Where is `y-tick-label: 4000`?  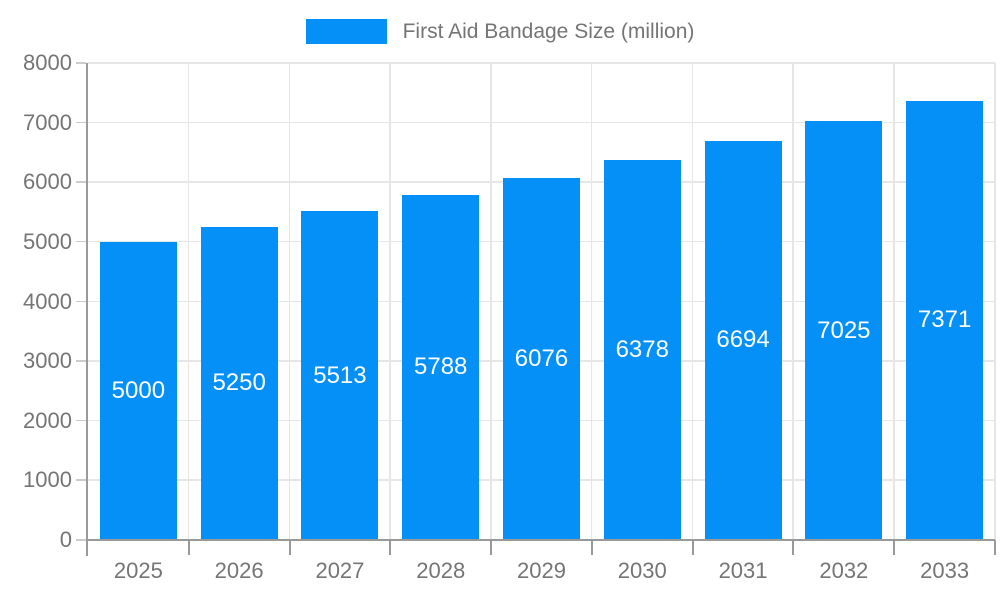
y-tick-label: 4000 is located at coordinates (47, 301).